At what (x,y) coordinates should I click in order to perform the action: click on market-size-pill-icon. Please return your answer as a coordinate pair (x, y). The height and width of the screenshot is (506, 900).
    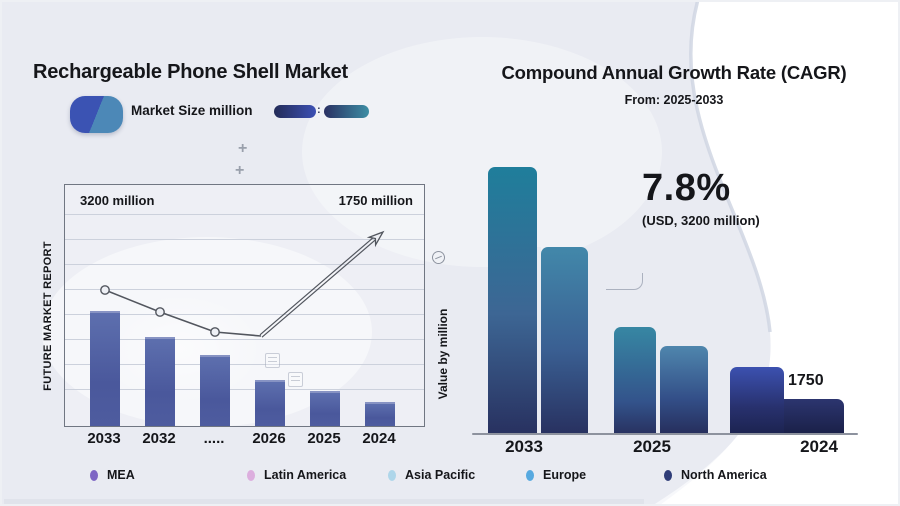
    Looking at the image, I should click on (96, 114).